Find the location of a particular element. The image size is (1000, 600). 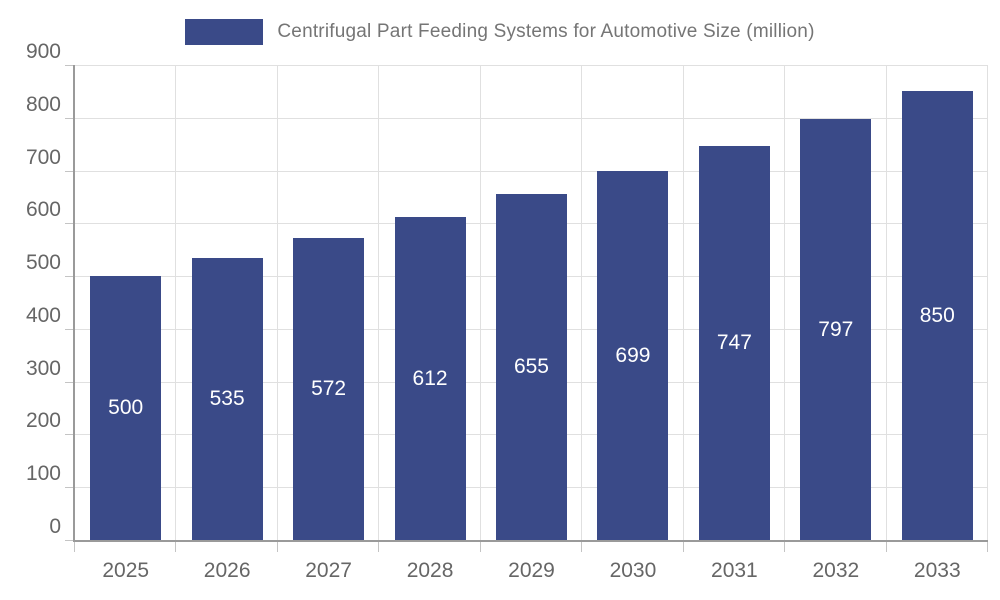

bar-value-label: 699 is located at coordinates (633, 355).